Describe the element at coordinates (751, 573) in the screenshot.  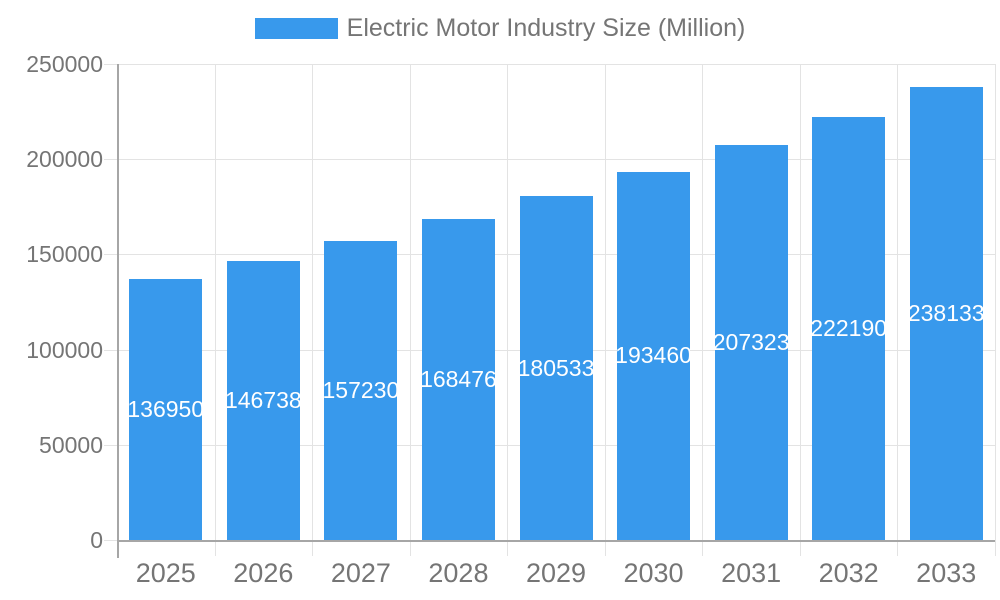
I see `x-axis-tick-label: 2031` at that location.